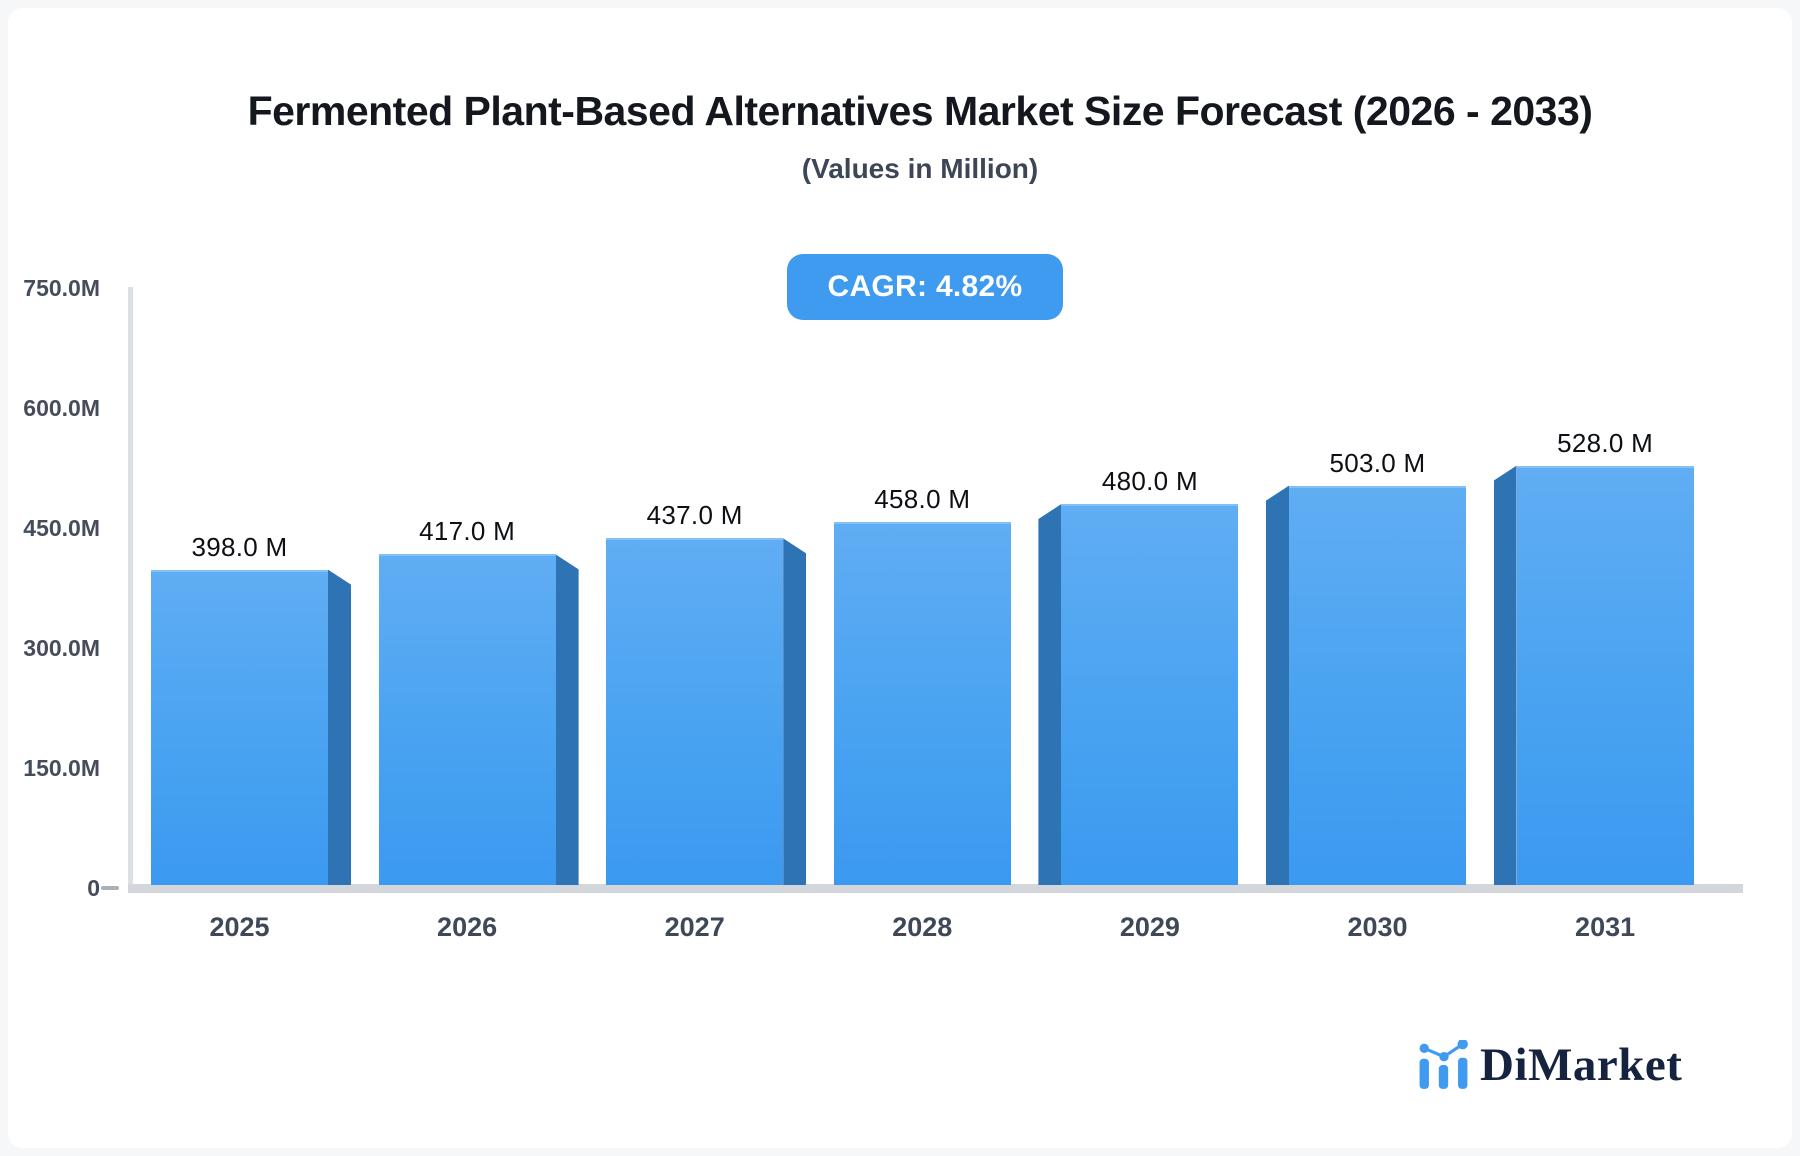 Image resolution: width=1800 pixels, height=1156 pixels. Describe the element at coordinates (1377, 927) in the screenshot. I see `x-axis-label-2030: 2030` at that location.